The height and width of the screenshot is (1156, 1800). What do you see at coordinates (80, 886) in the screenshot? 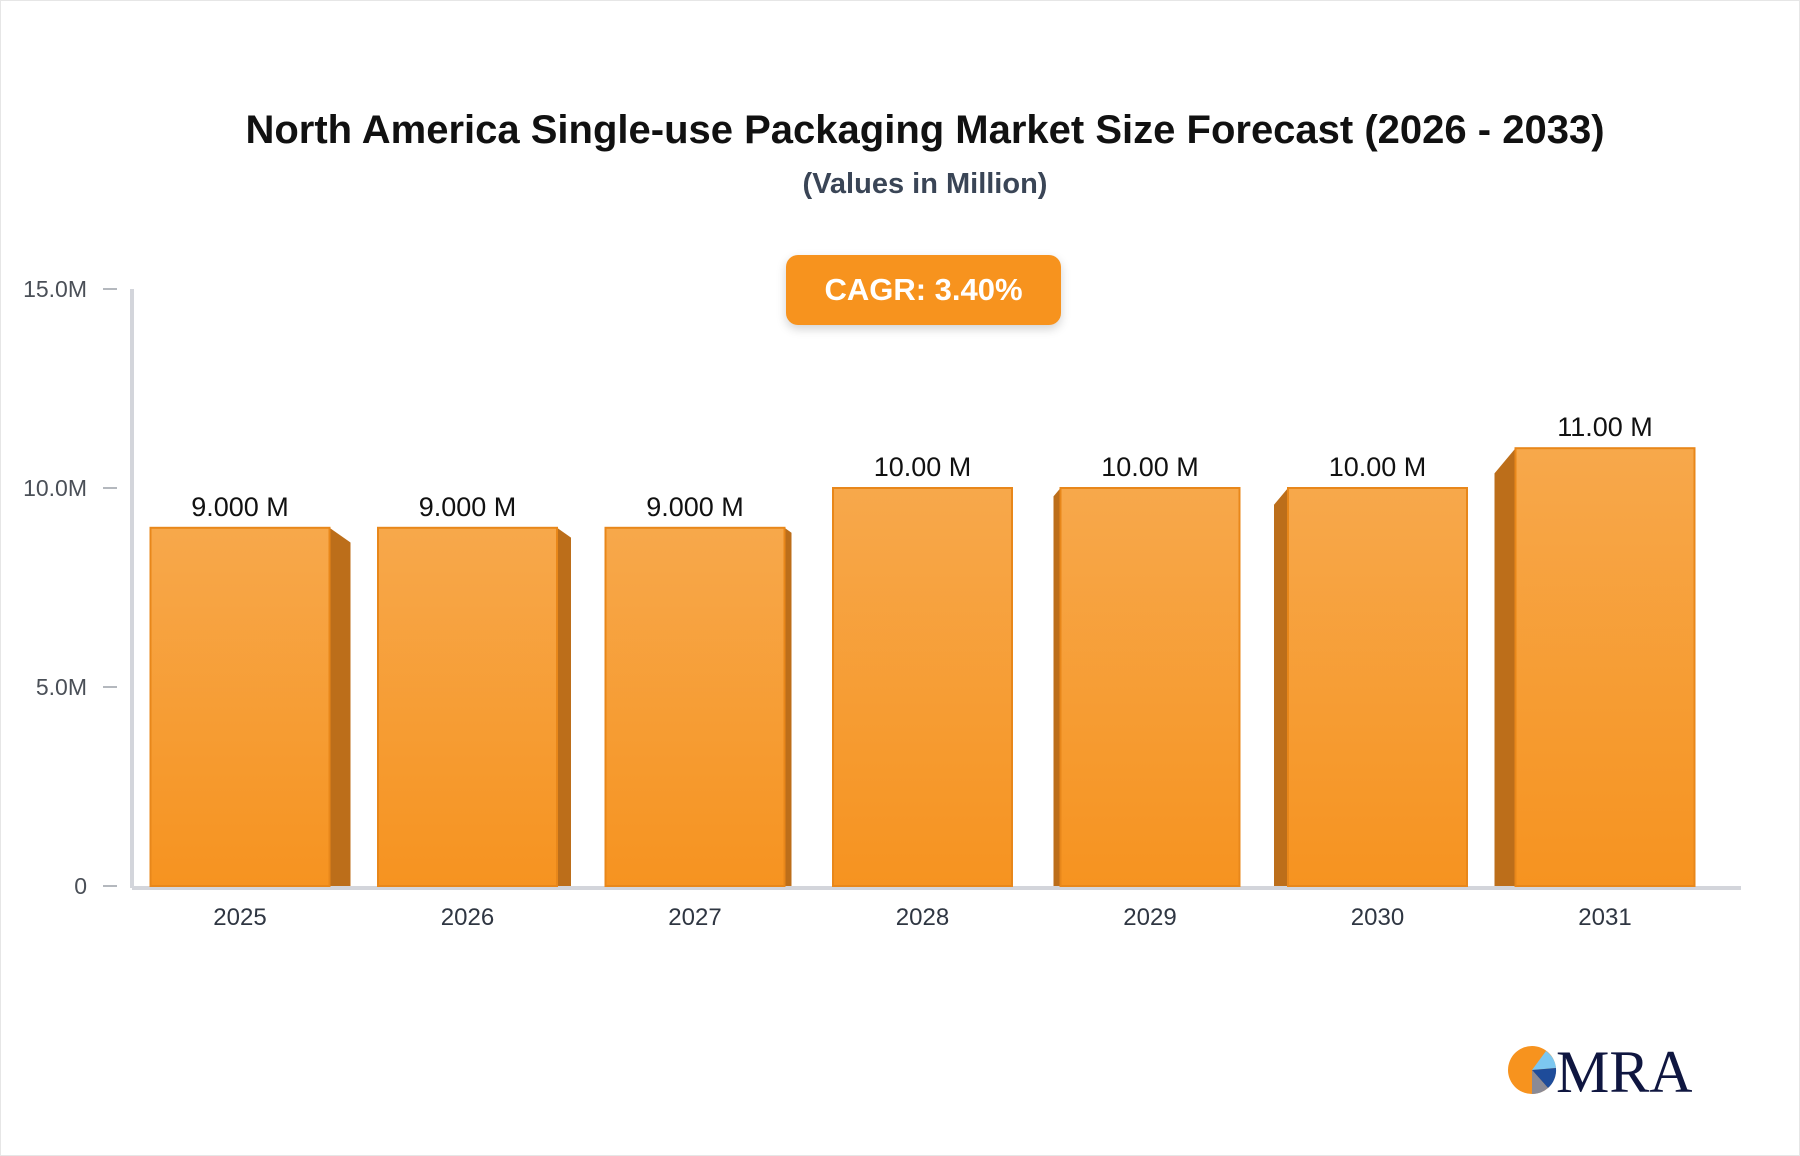
I see `y-tick-label: 0` at bounding box center [80, 886].